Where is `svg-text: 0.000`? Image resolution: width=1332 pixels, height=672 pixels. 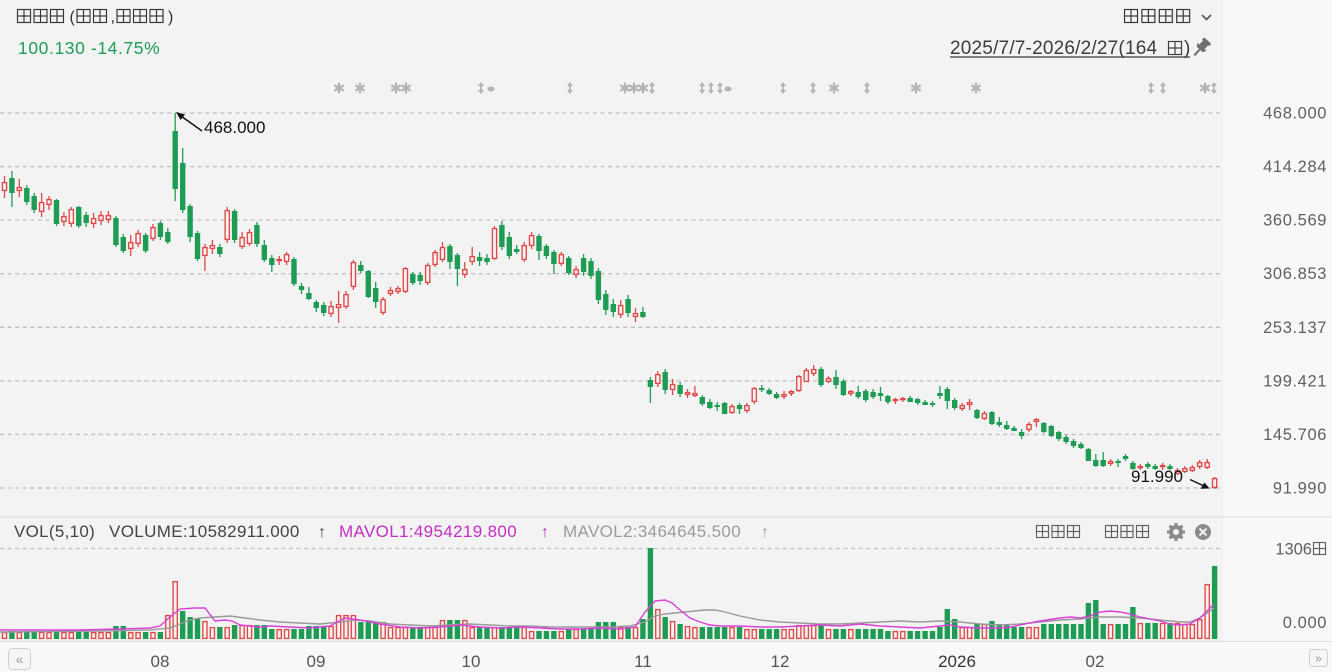 svg-text: 0.000 is located at coordinates (1305, 623).